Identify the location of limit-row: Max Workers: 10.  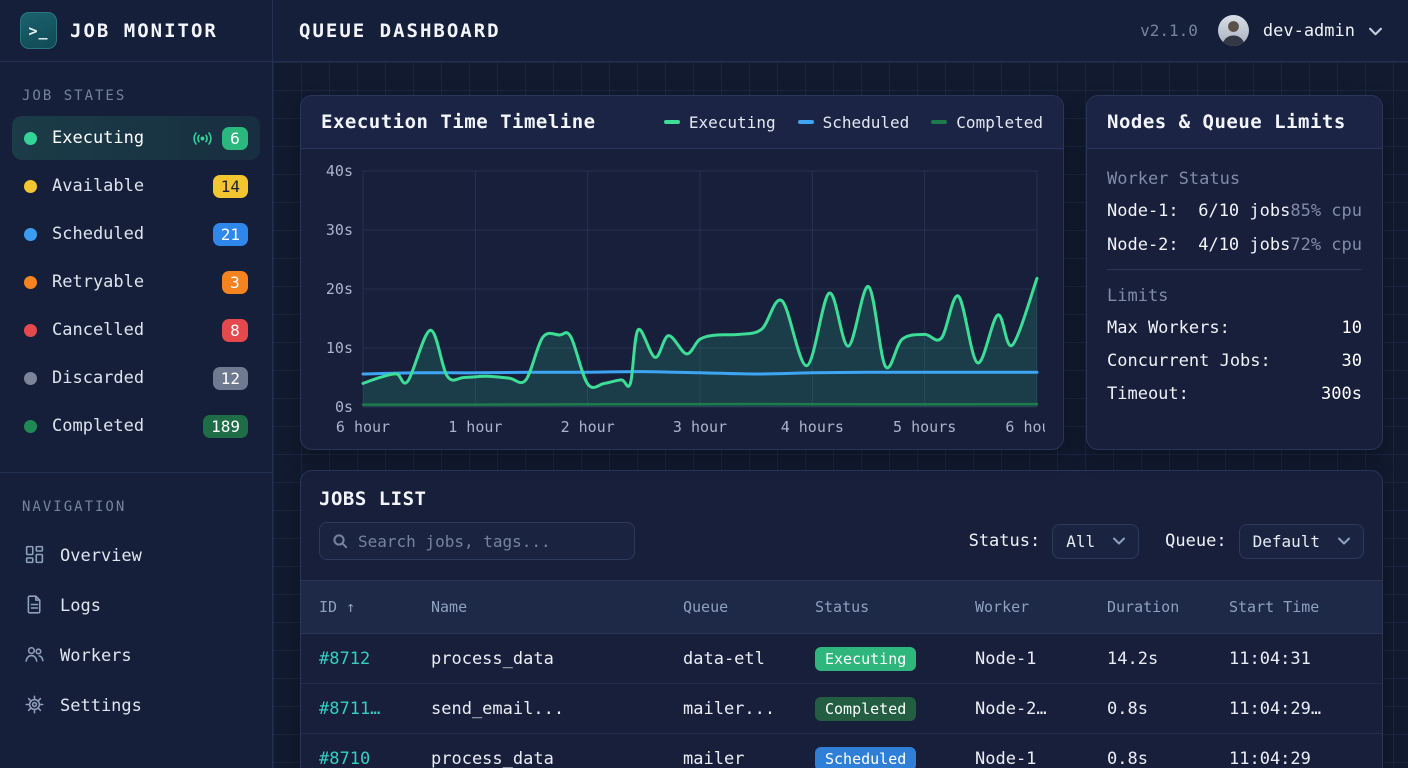
(1234, 328).